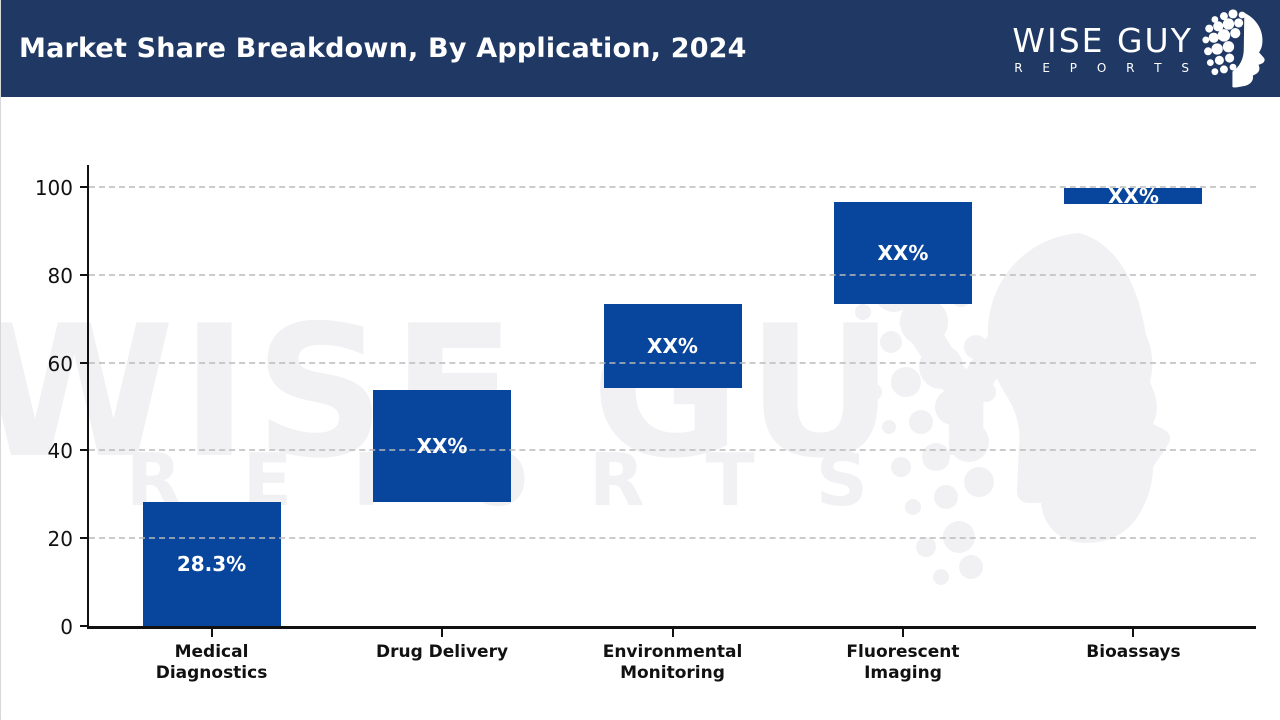 The image size is (1280, 720). I want to click on wise-guy-logo: WISE GUY R E P O R T S, so click(1137, 49).